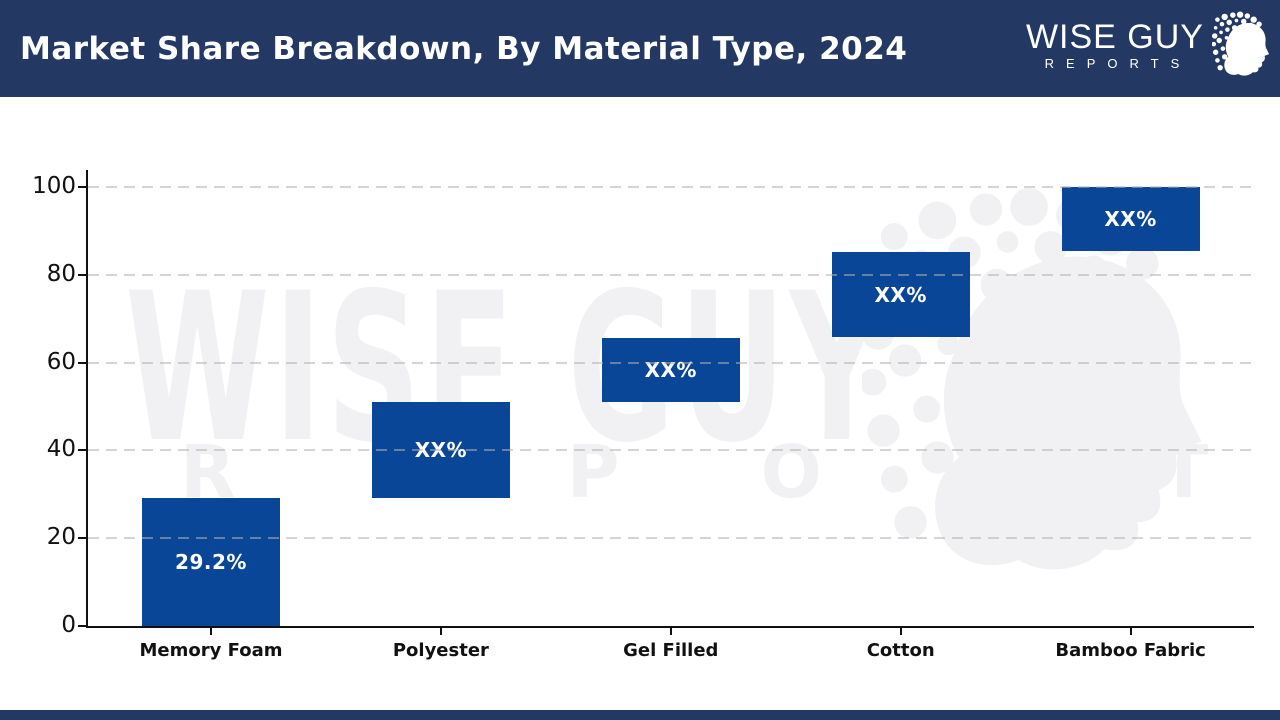 Image resolution: width=1280 pixels, height=720 pixels. Describe the element at coordinates (211, 650) in the screenshot. I see `x-tick-label: Memory Foam` at that location.